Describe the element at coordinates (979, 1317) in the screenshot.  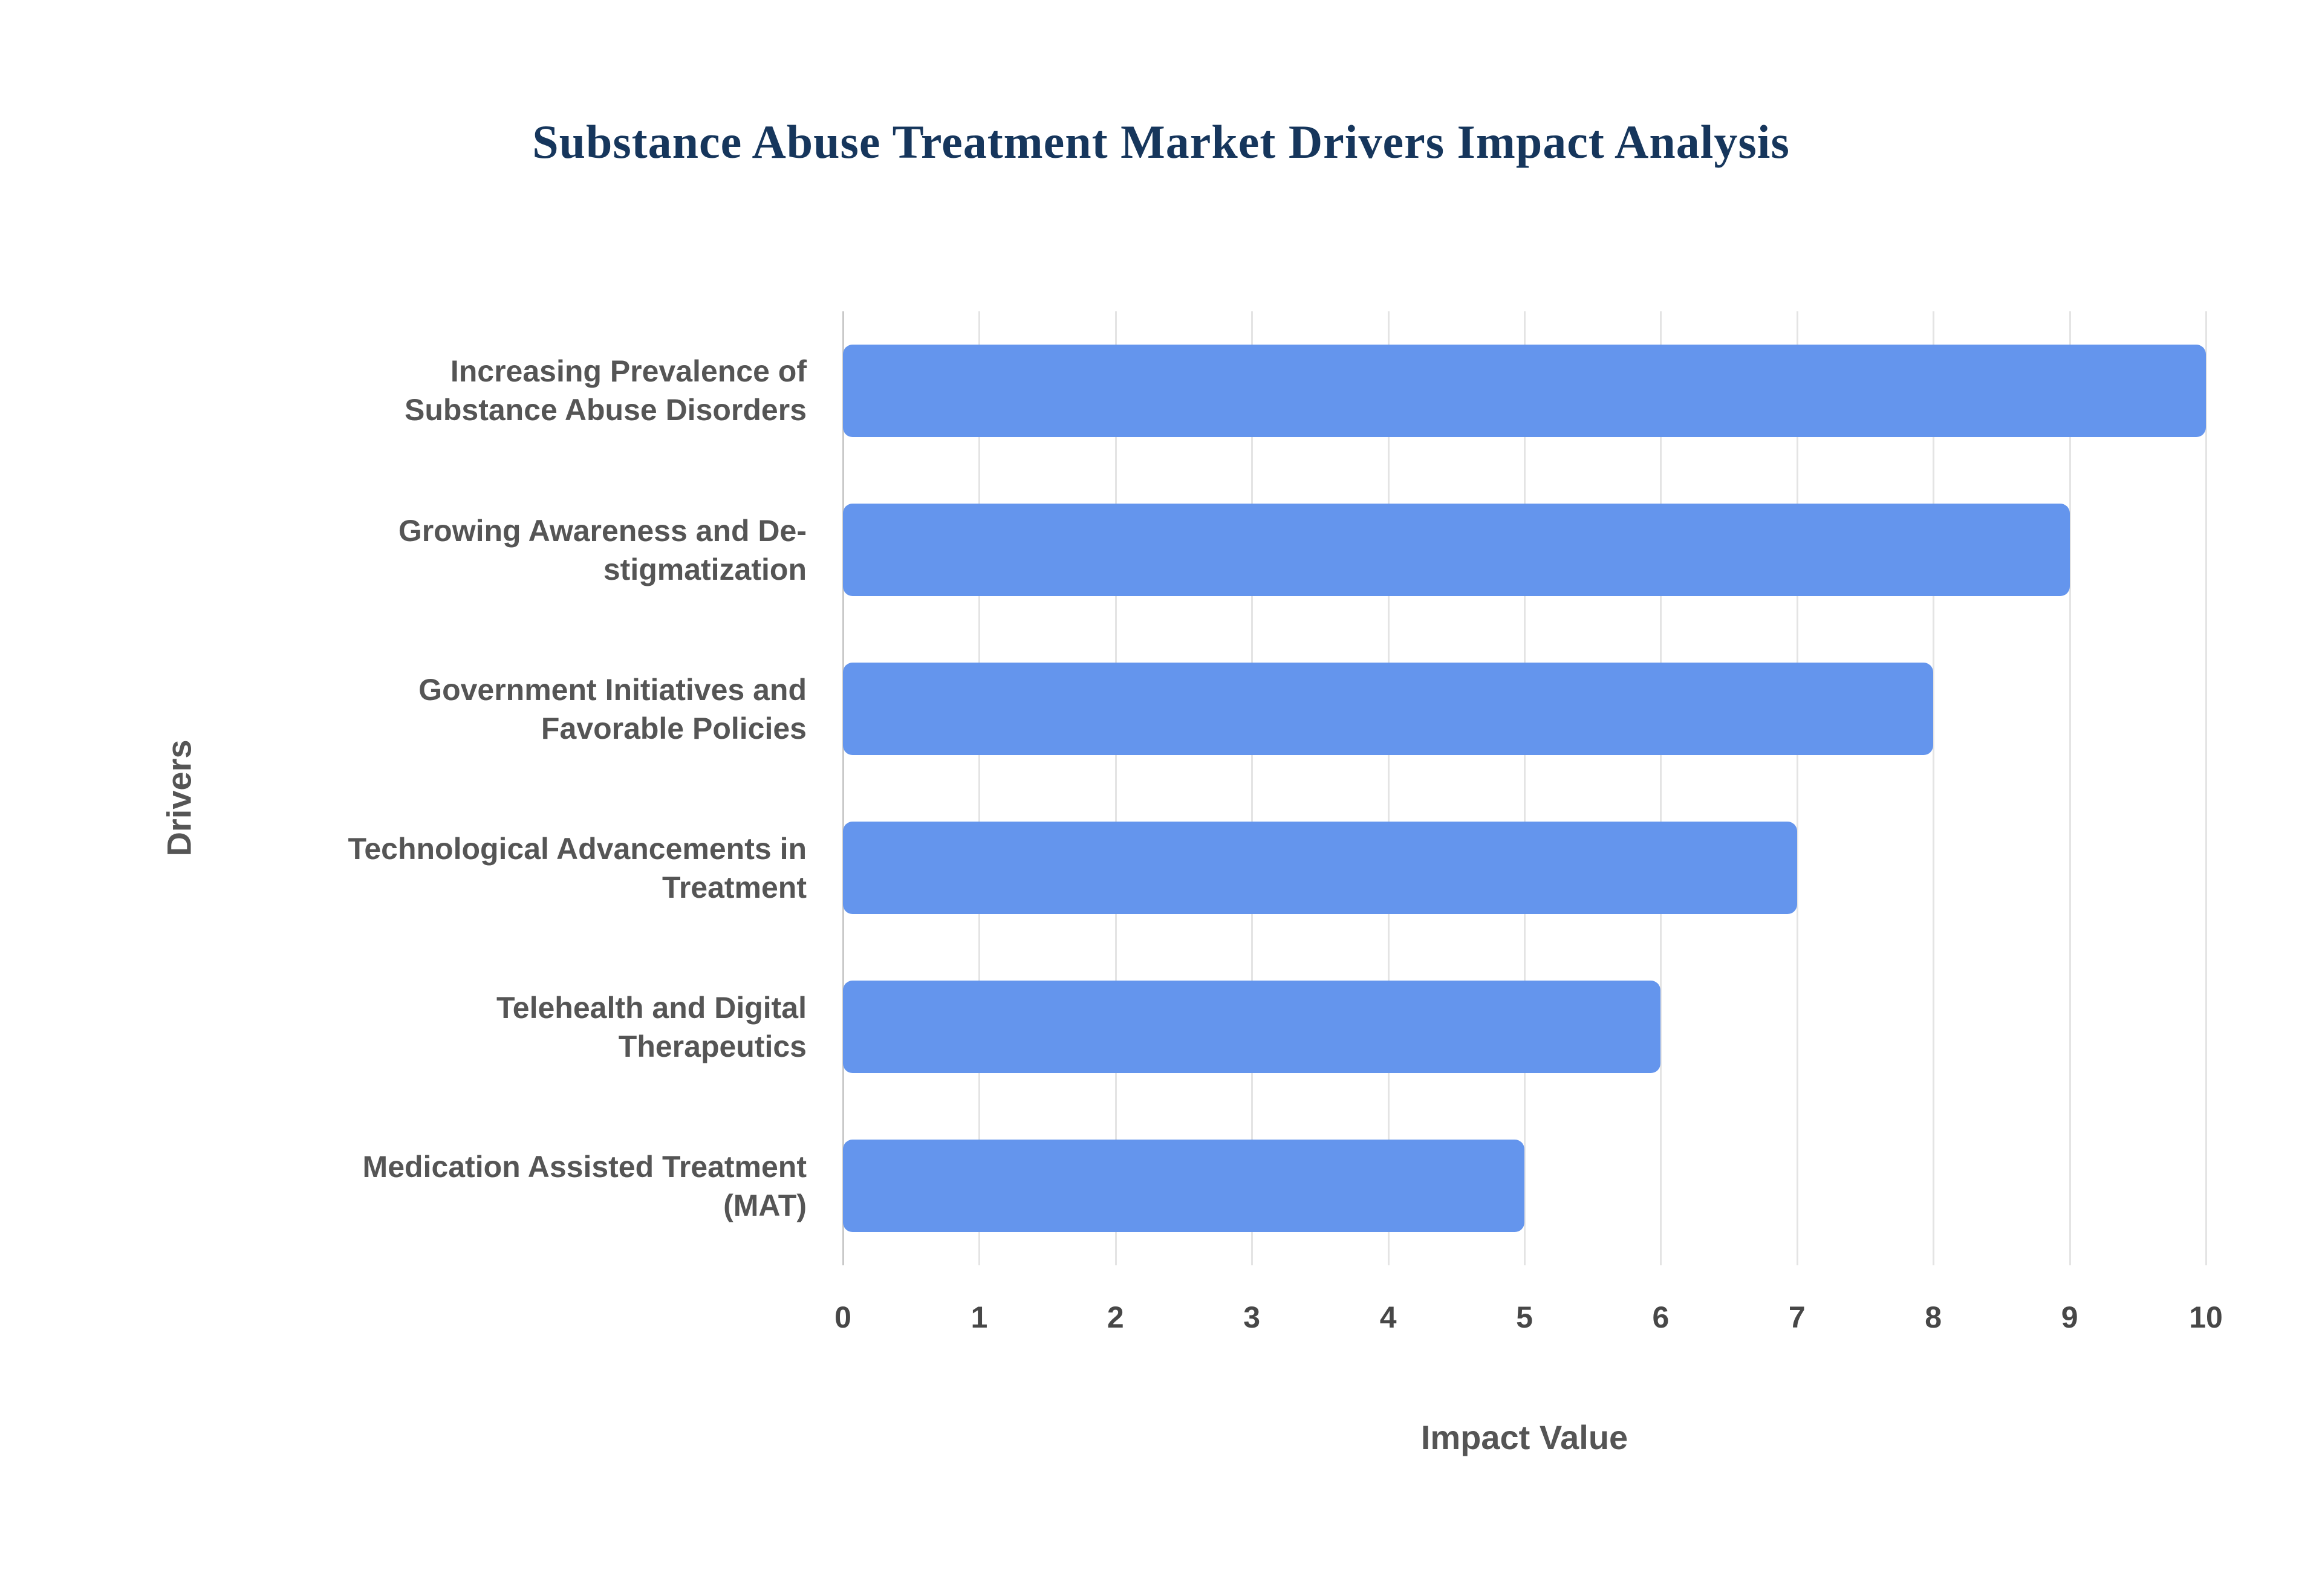
I see `x-tick-label: 1` at that location.